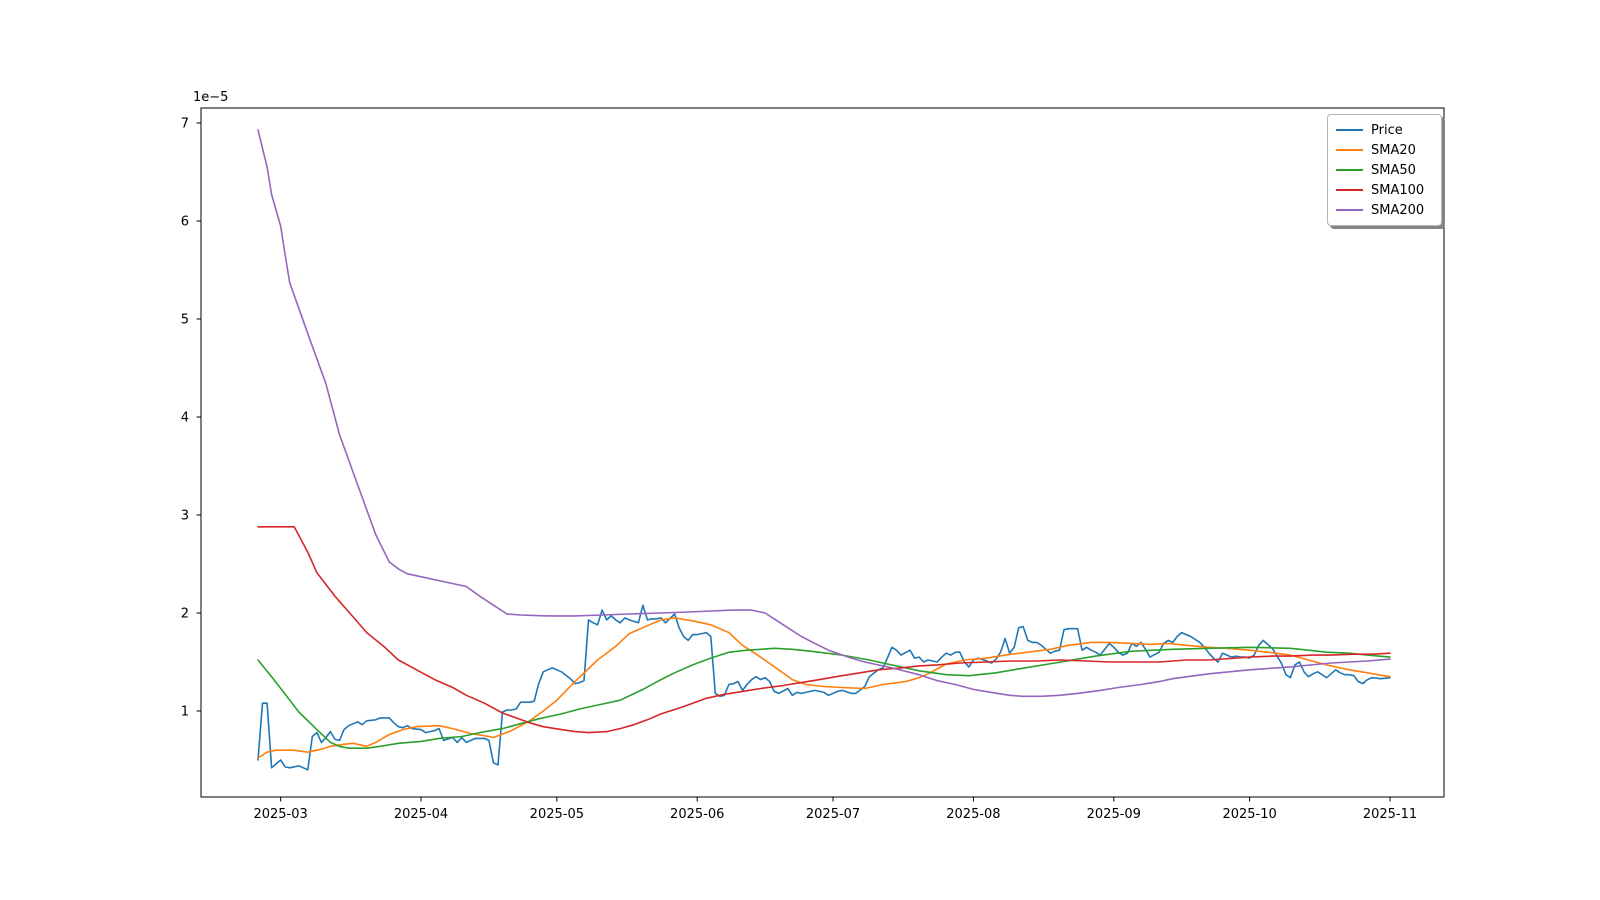  Describe the element at coordinates (973, 814) in the screenshot. I see `x-tick-label: 2025-08` at that location.